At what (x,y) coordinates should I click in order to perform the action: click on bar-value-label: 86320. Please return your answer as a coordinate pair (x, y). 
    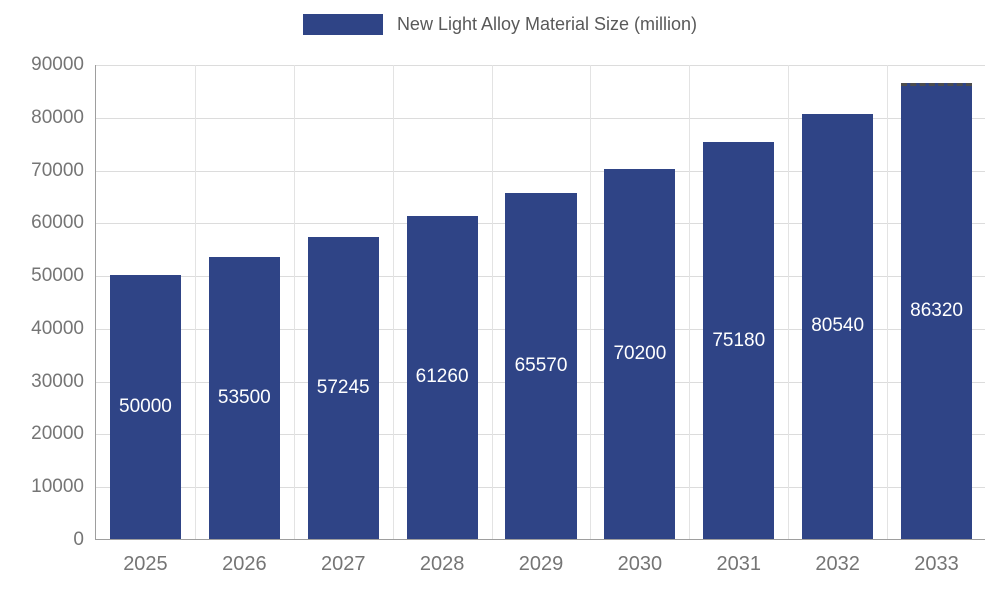
    Looking at the image, I should click on (936, 311).